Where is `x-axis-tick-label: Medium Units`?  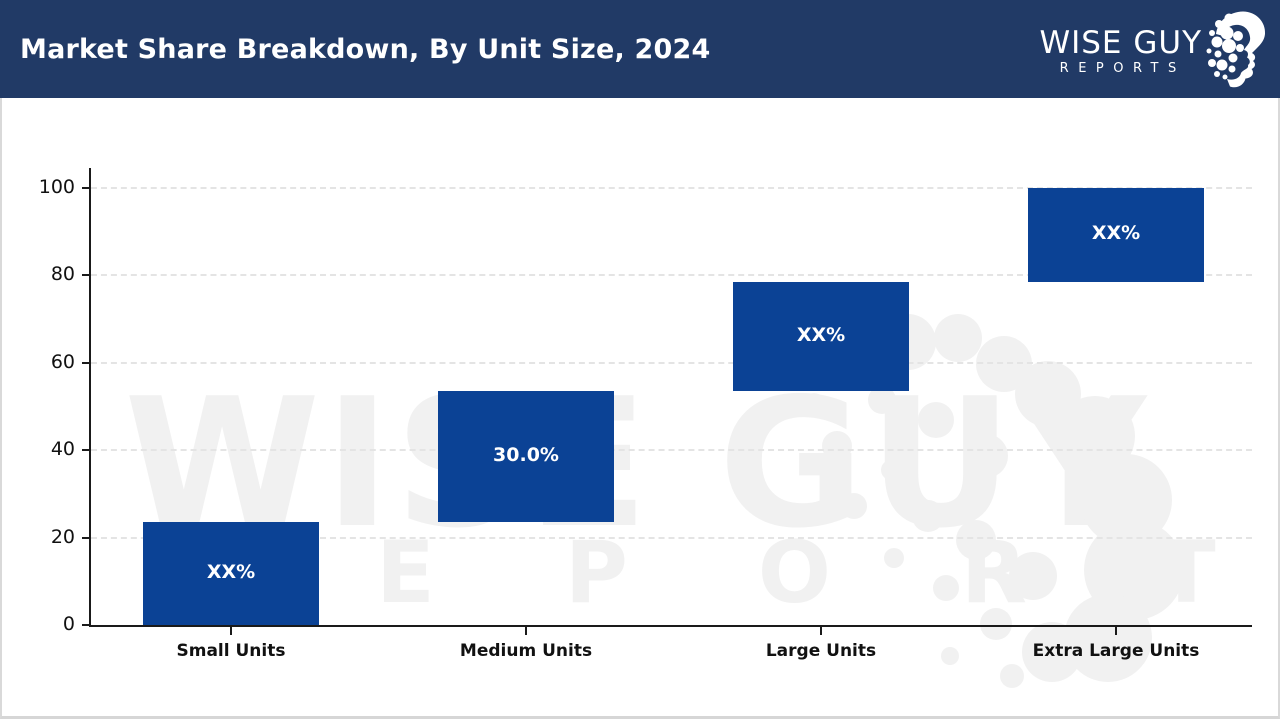 x-axis-tick-label: Medium Units is located at coordinates (526, 651).